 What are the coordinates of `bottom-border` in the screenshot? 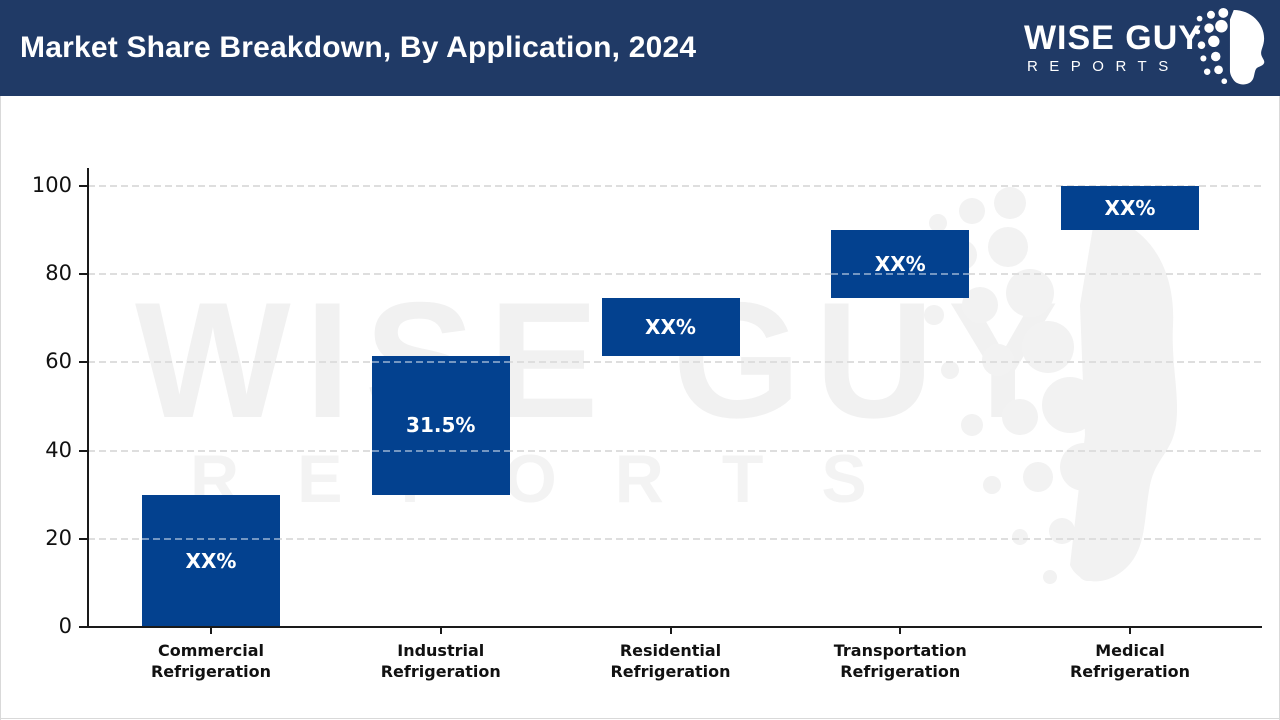 It's located at (640, 718).